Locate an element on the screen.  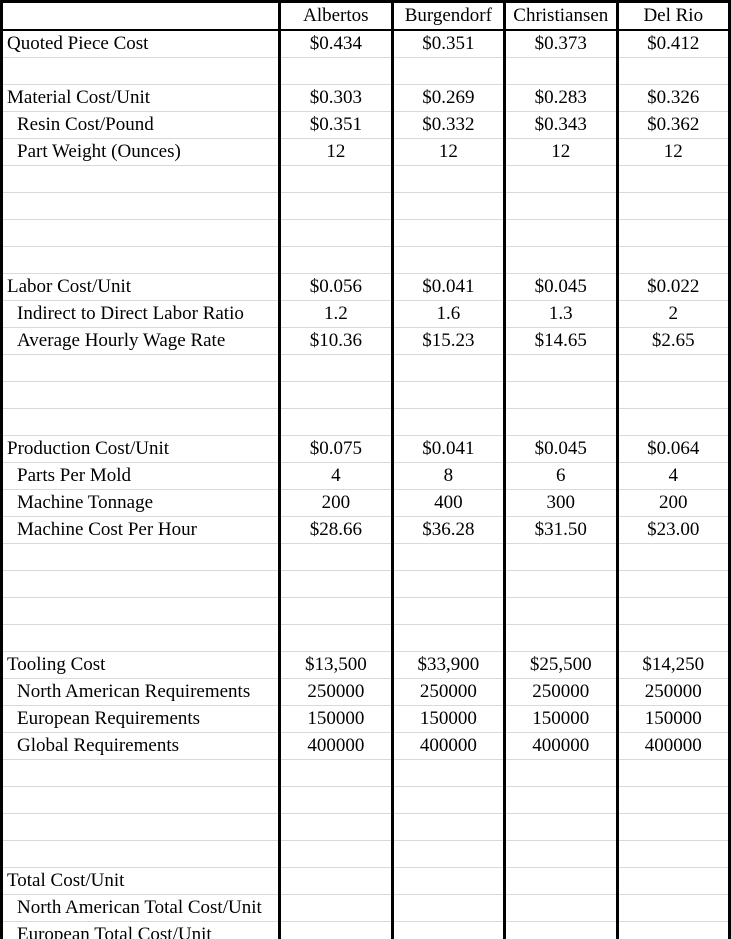
value-cell: $10.36 is located at coordinates (335, 341).